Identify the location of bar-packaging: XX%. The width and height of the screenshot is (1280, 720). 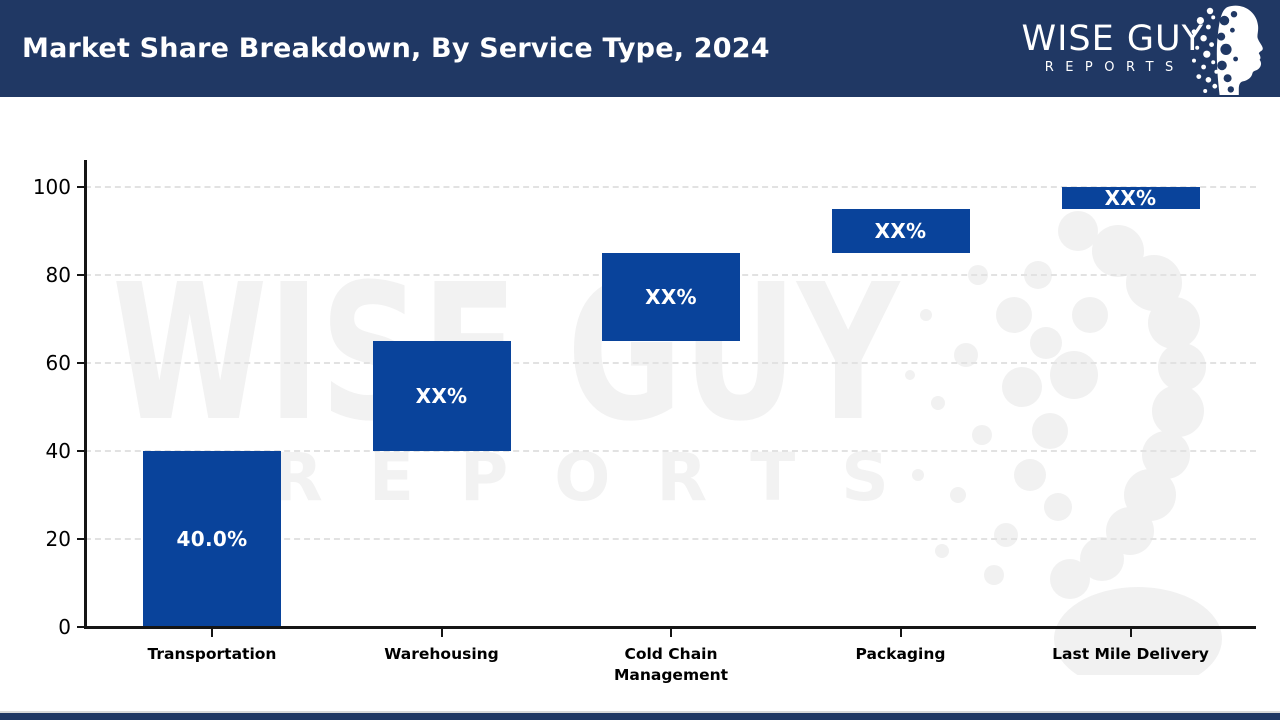
(900, 231).